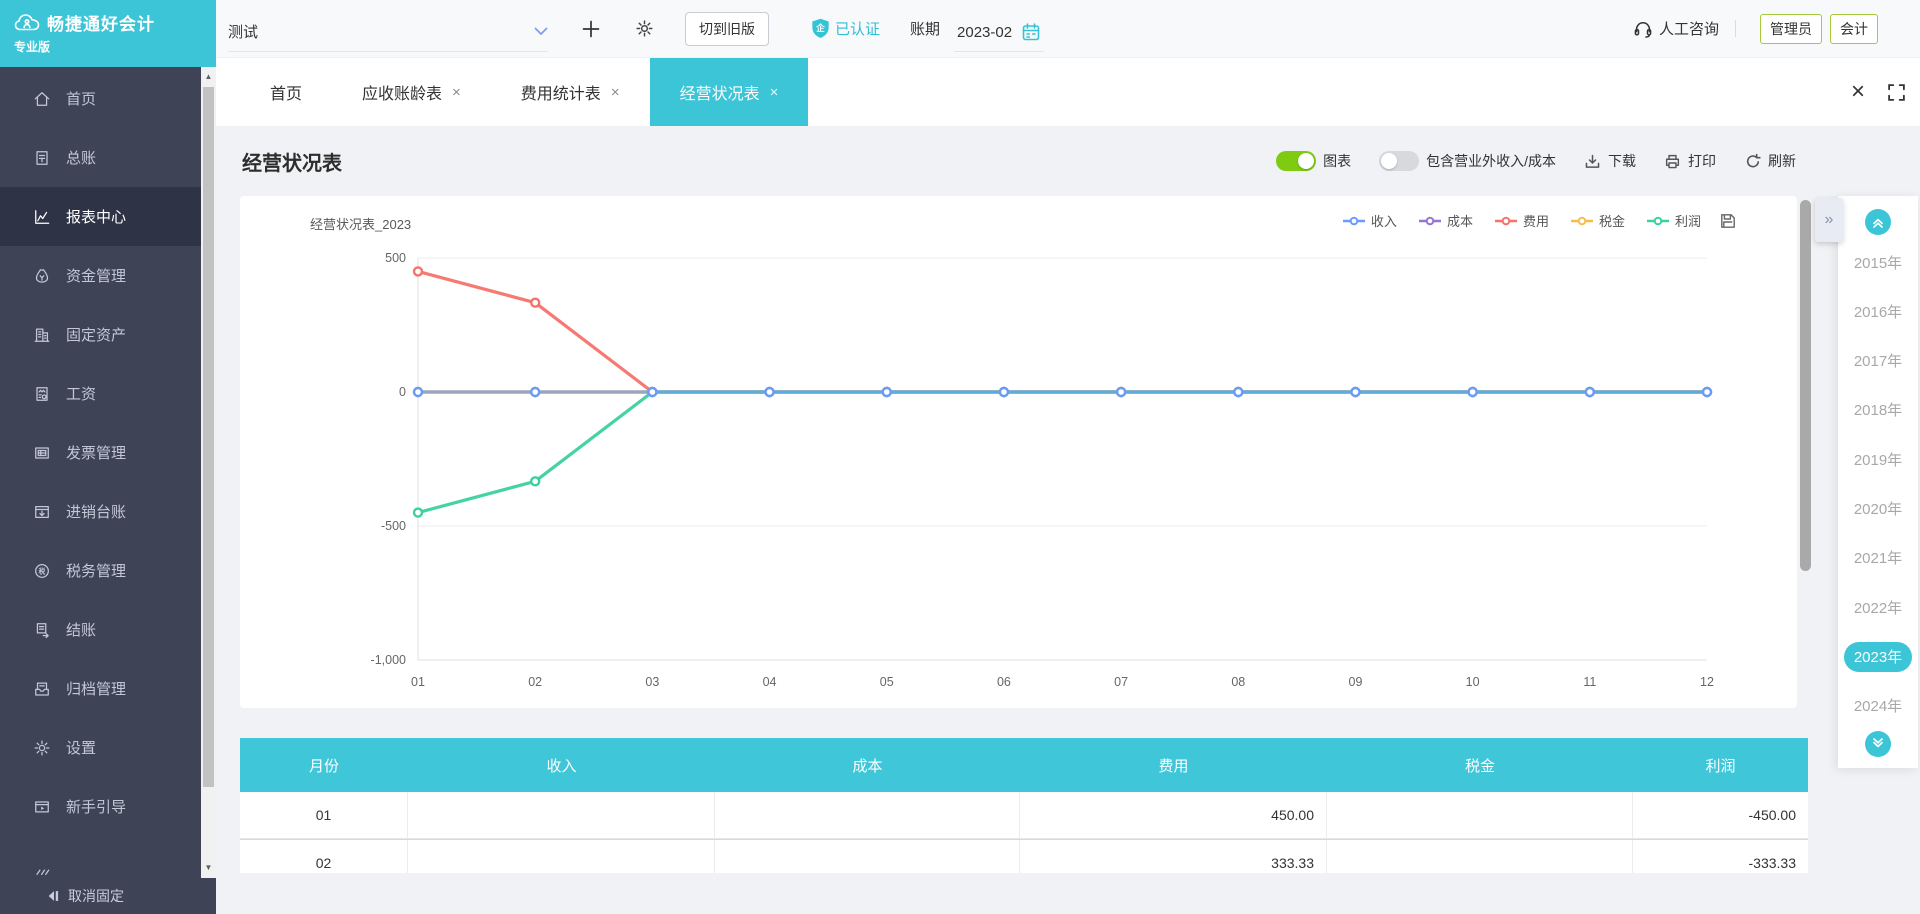 Image resolution: width=1920 pixels, height=914 pixels. What do you see at coordinates (81, 158) in the screenshot?
I see `sidebar-item-label: 总账` at bounding box center [81, 158].